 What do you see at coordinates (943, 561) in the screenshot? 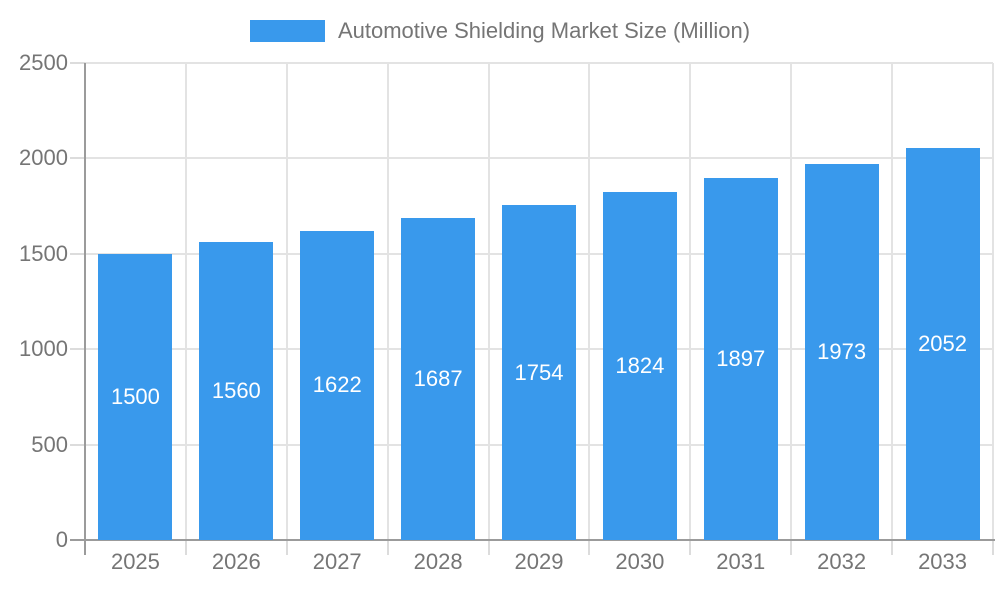
I see `x-tick-label: 2033` at bounding box center [943, 561].